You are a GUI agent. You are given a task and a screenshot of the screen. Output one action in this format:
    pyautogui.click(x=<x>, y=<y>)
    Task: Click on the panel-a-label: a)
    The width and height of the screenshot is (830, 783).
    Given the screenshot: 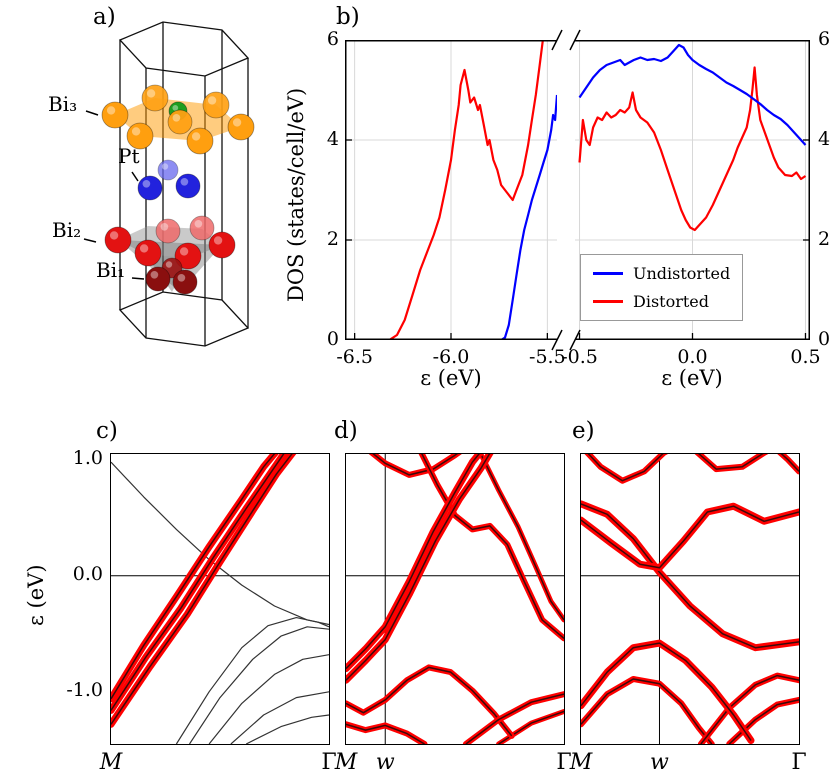 What is the action you would take?
    pyautogui.click(x=104, y=17)
    